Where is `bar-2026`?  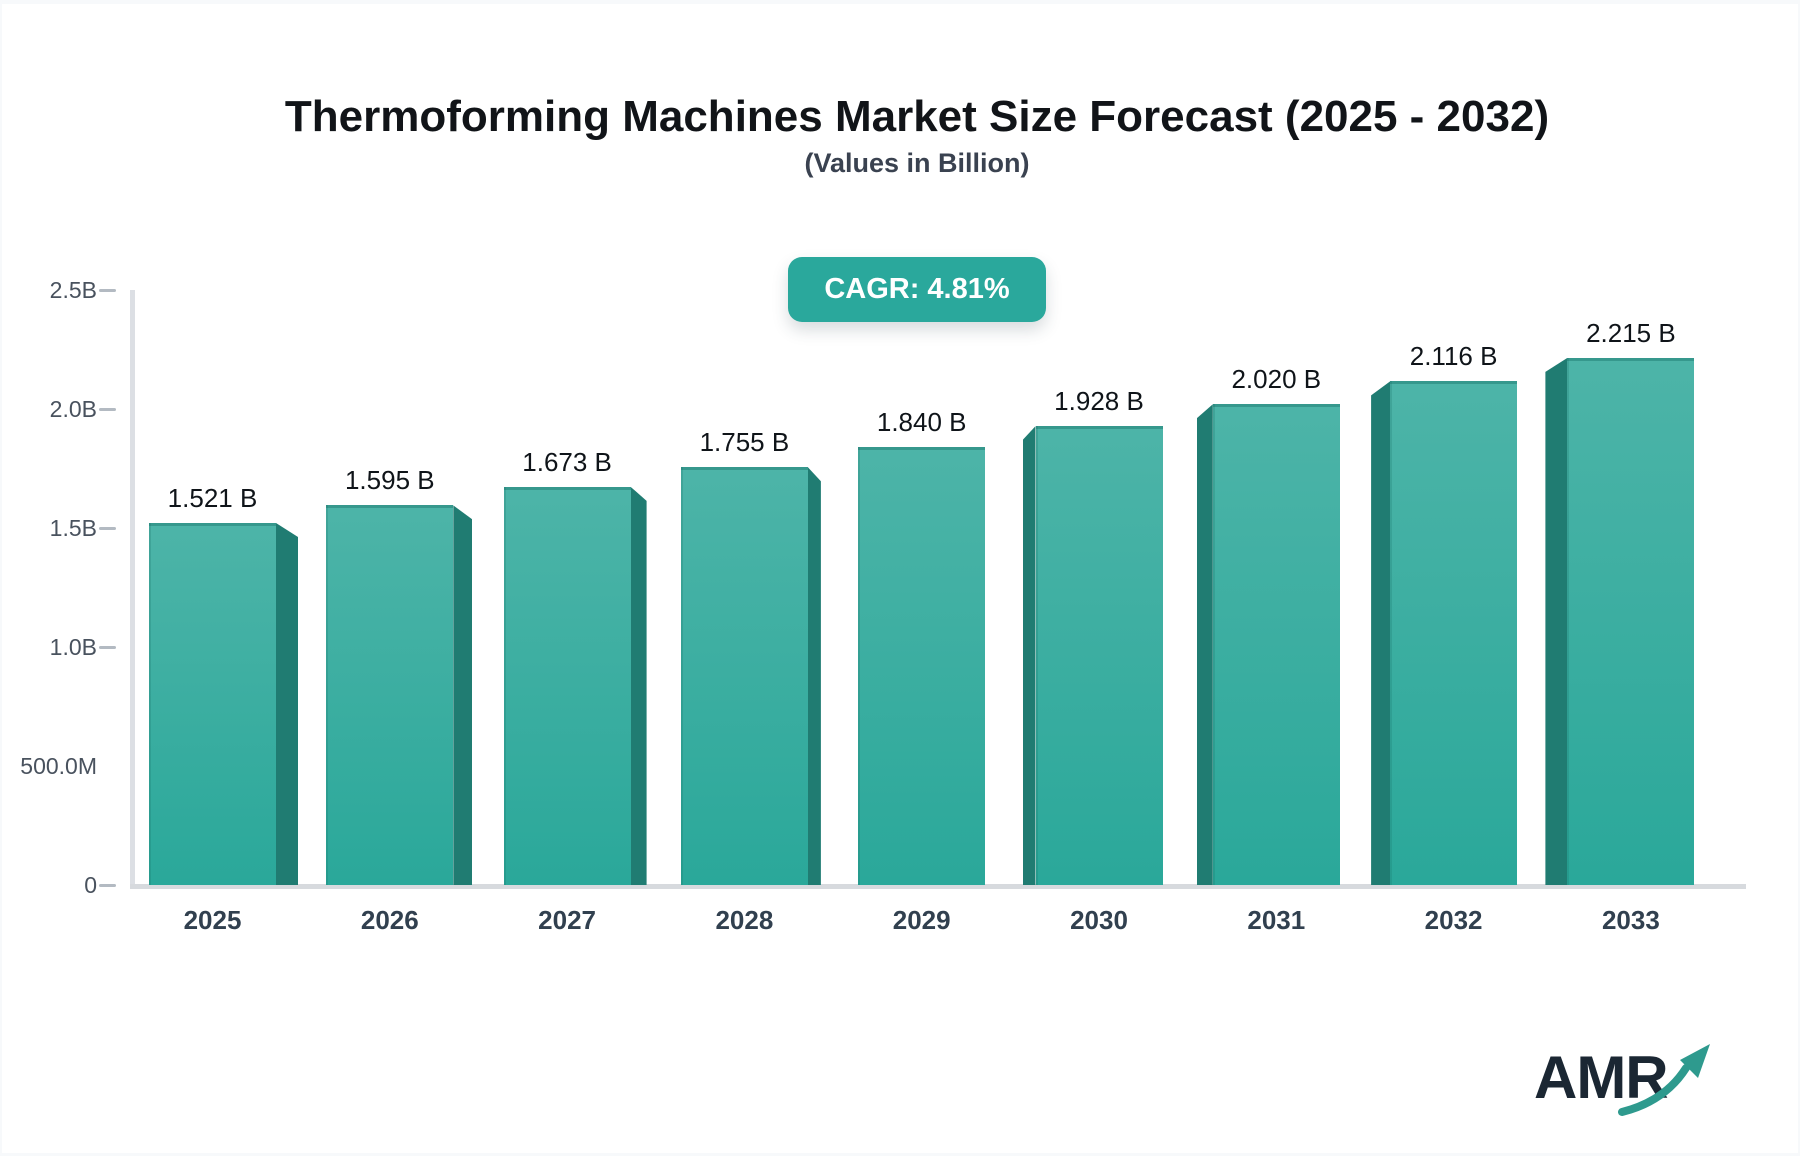 bar-2026 is located at coordinates (390, 695).